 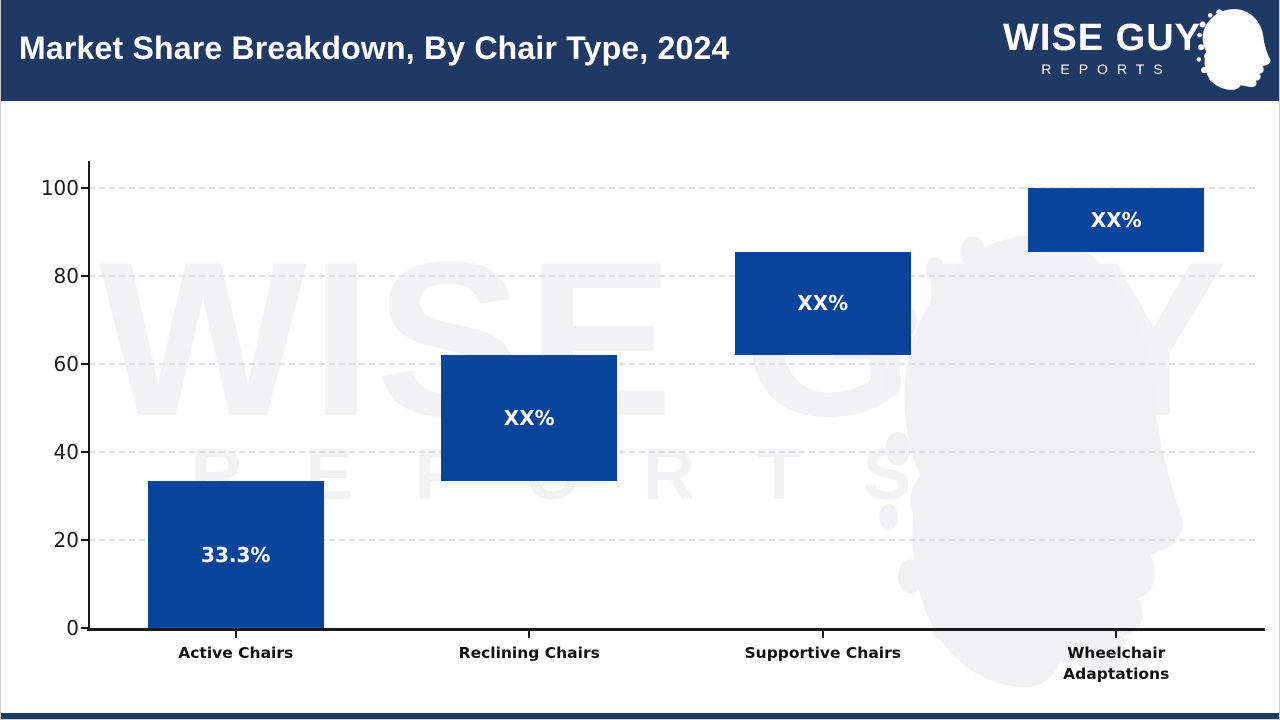 I want to click on x-category-label: Reclining Chairs, so click(x=529, y=653).